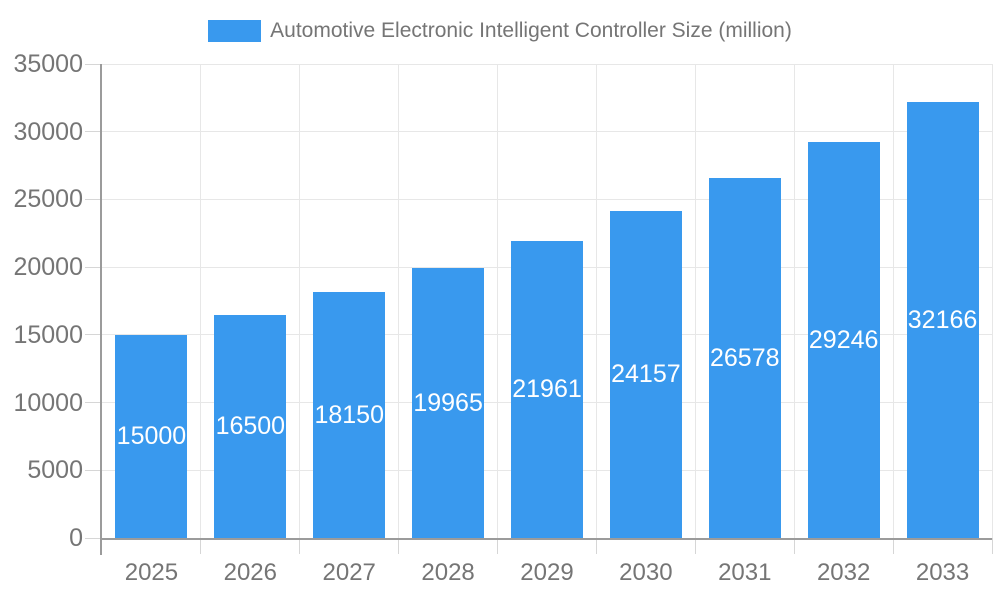 The height and width of the screenshot is (600, 1000). Describe the element at coordinates (55, 470) in the screenshot. I see `y-axis-label: 5000` at that location.